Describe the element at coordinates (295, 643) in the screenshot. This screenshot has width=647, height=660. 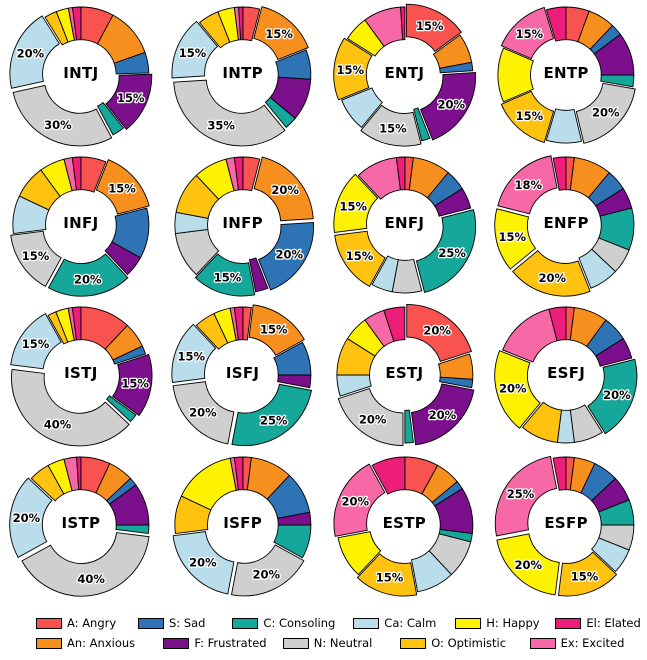
I see `legend-swatch-n` at that location.